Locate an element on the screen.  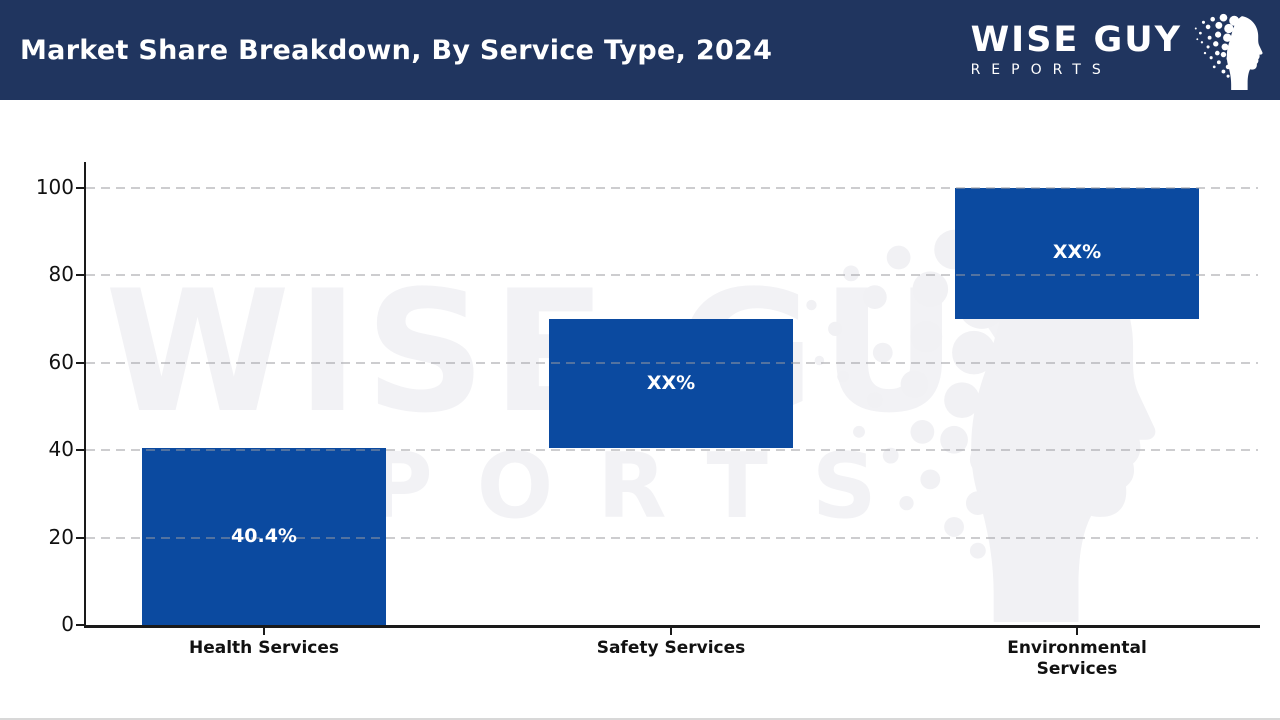
bar-value-label: 40.4% is located at coordinates (264, 535).